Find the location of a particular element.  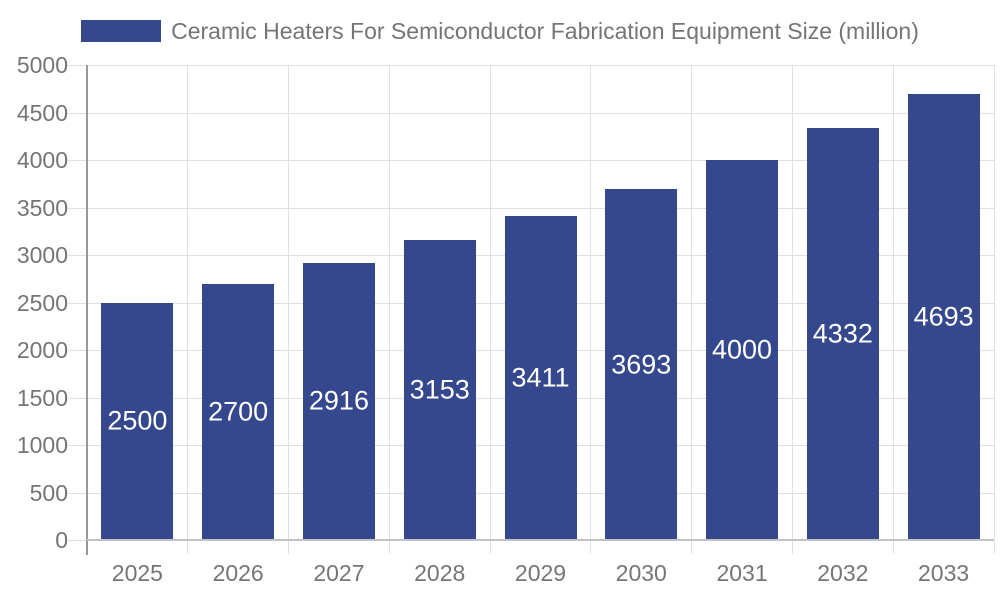

x-tick-label: 2030 is located at coordinates (641, 573).